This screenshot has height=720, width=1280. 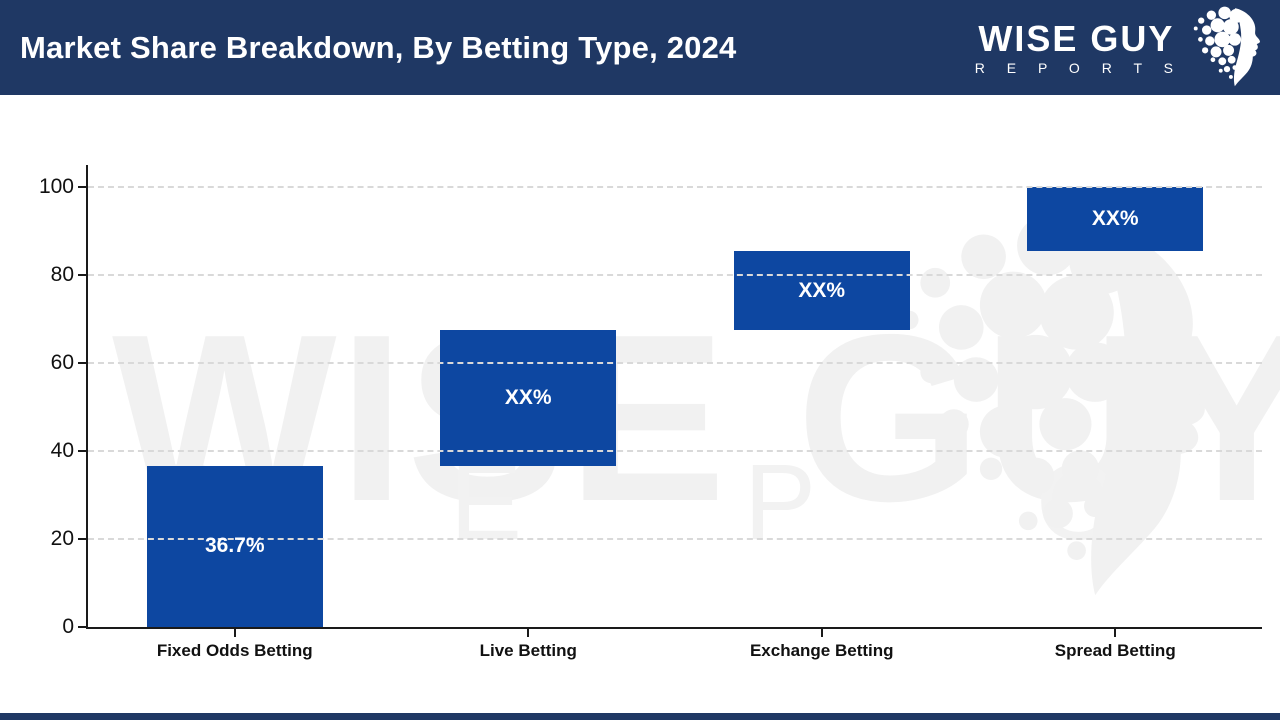 I want to click on y-tick-label: 40, so click(x=62, y=450).